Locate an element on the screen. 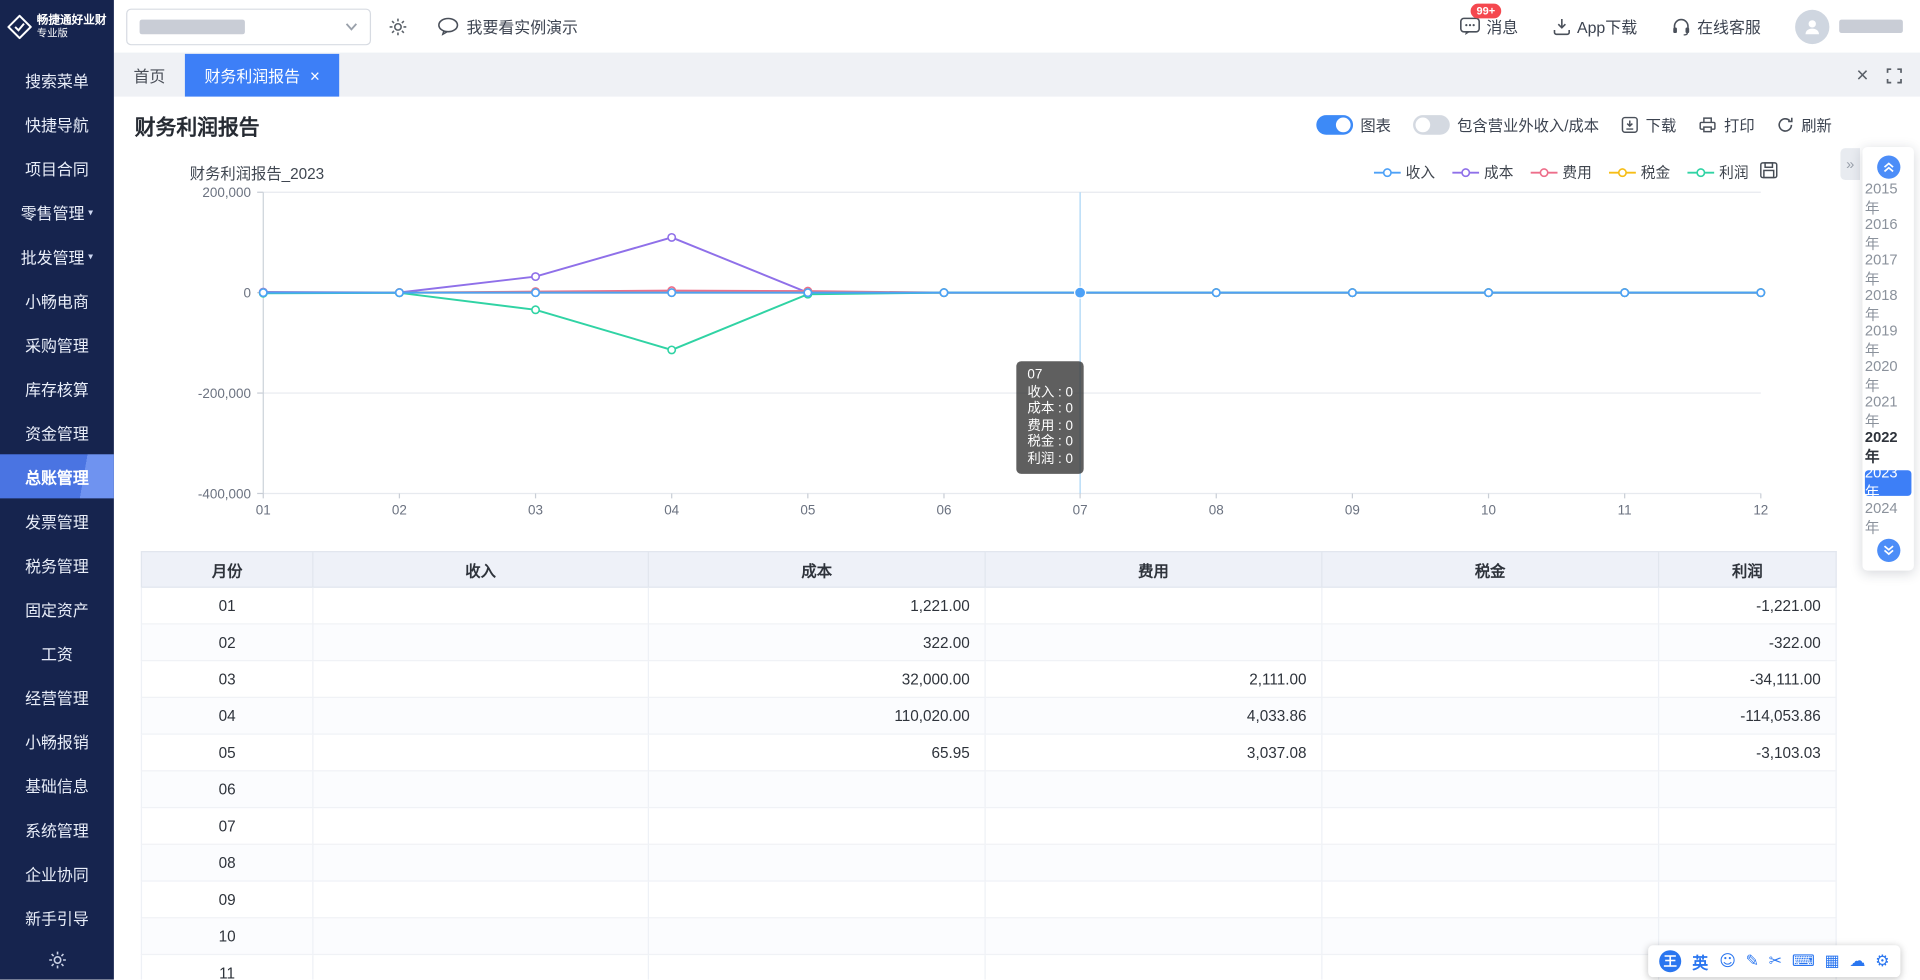  legend-item-tax: 税金 is located at coordinates (1639, 172).